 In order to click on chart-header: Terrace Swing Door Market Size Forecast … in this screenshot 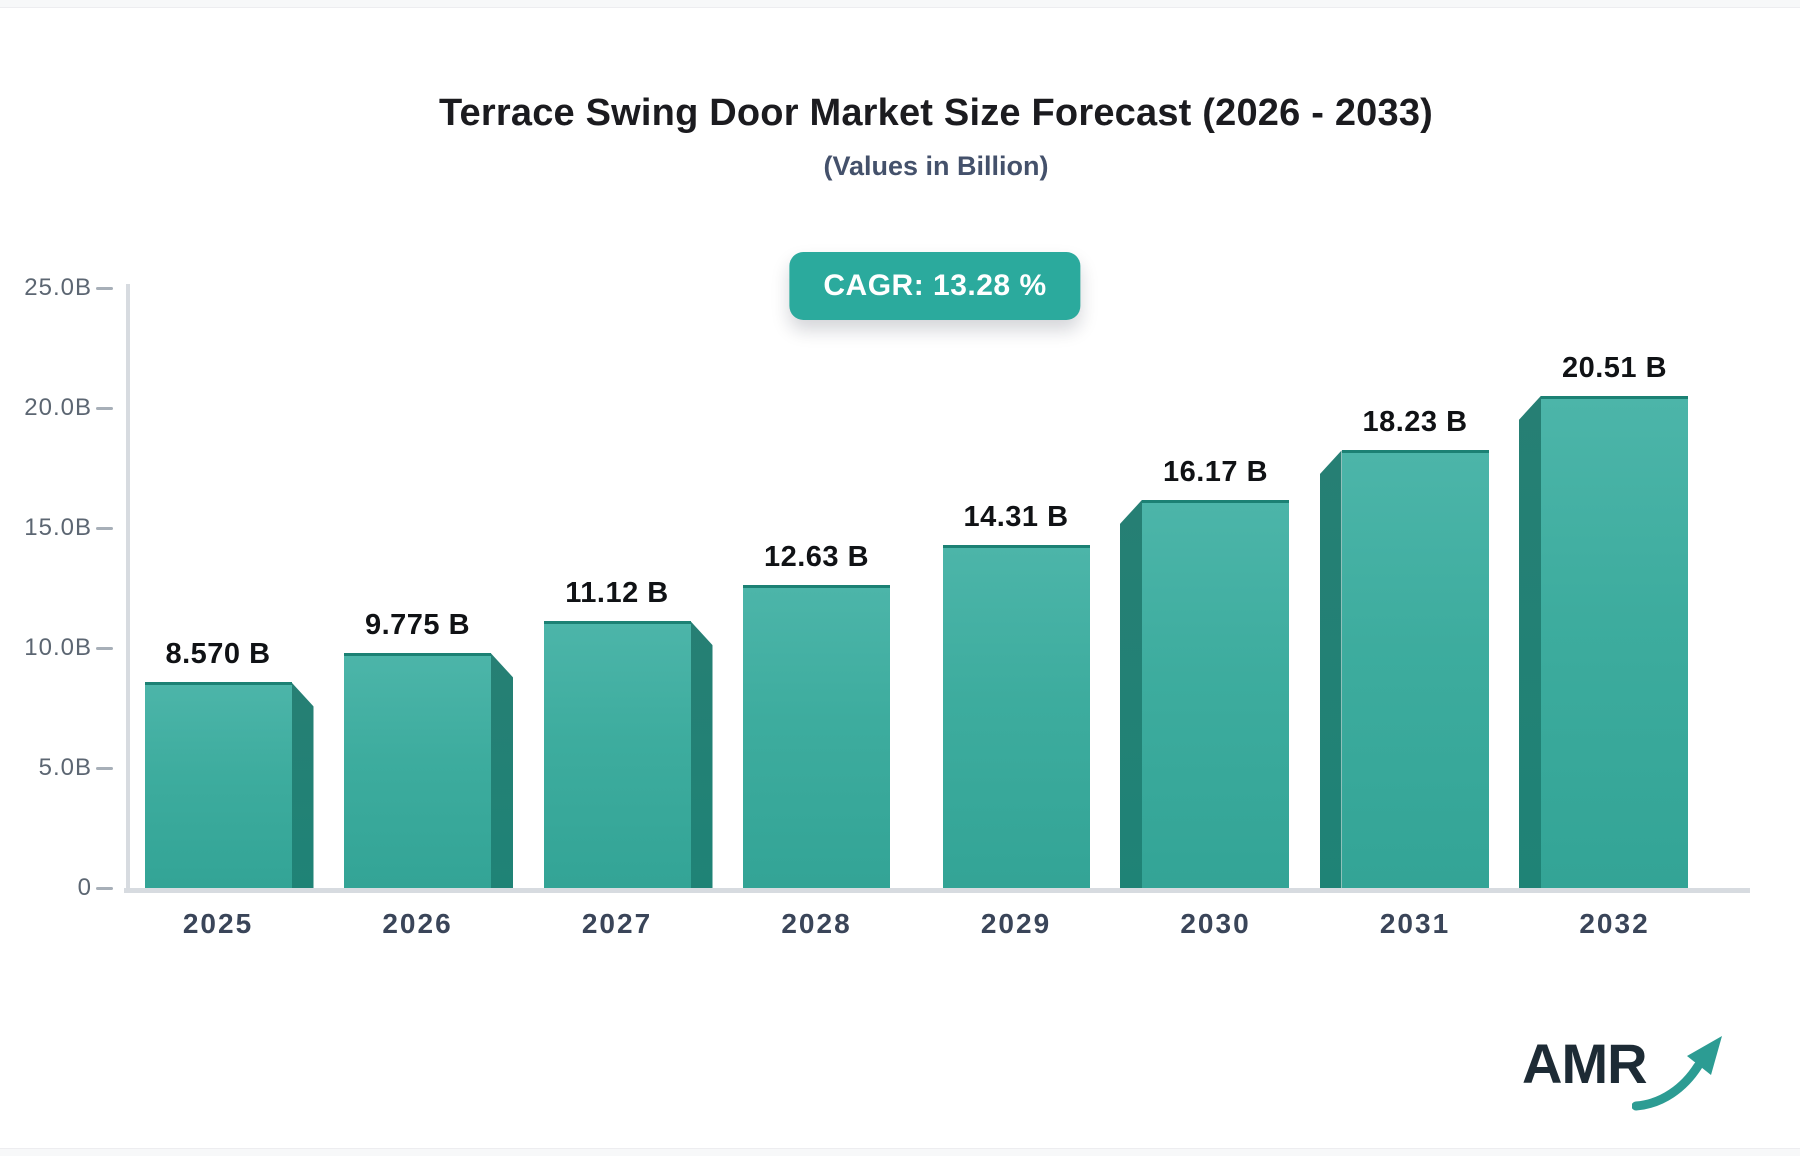, I will do `click(936, 137)`.